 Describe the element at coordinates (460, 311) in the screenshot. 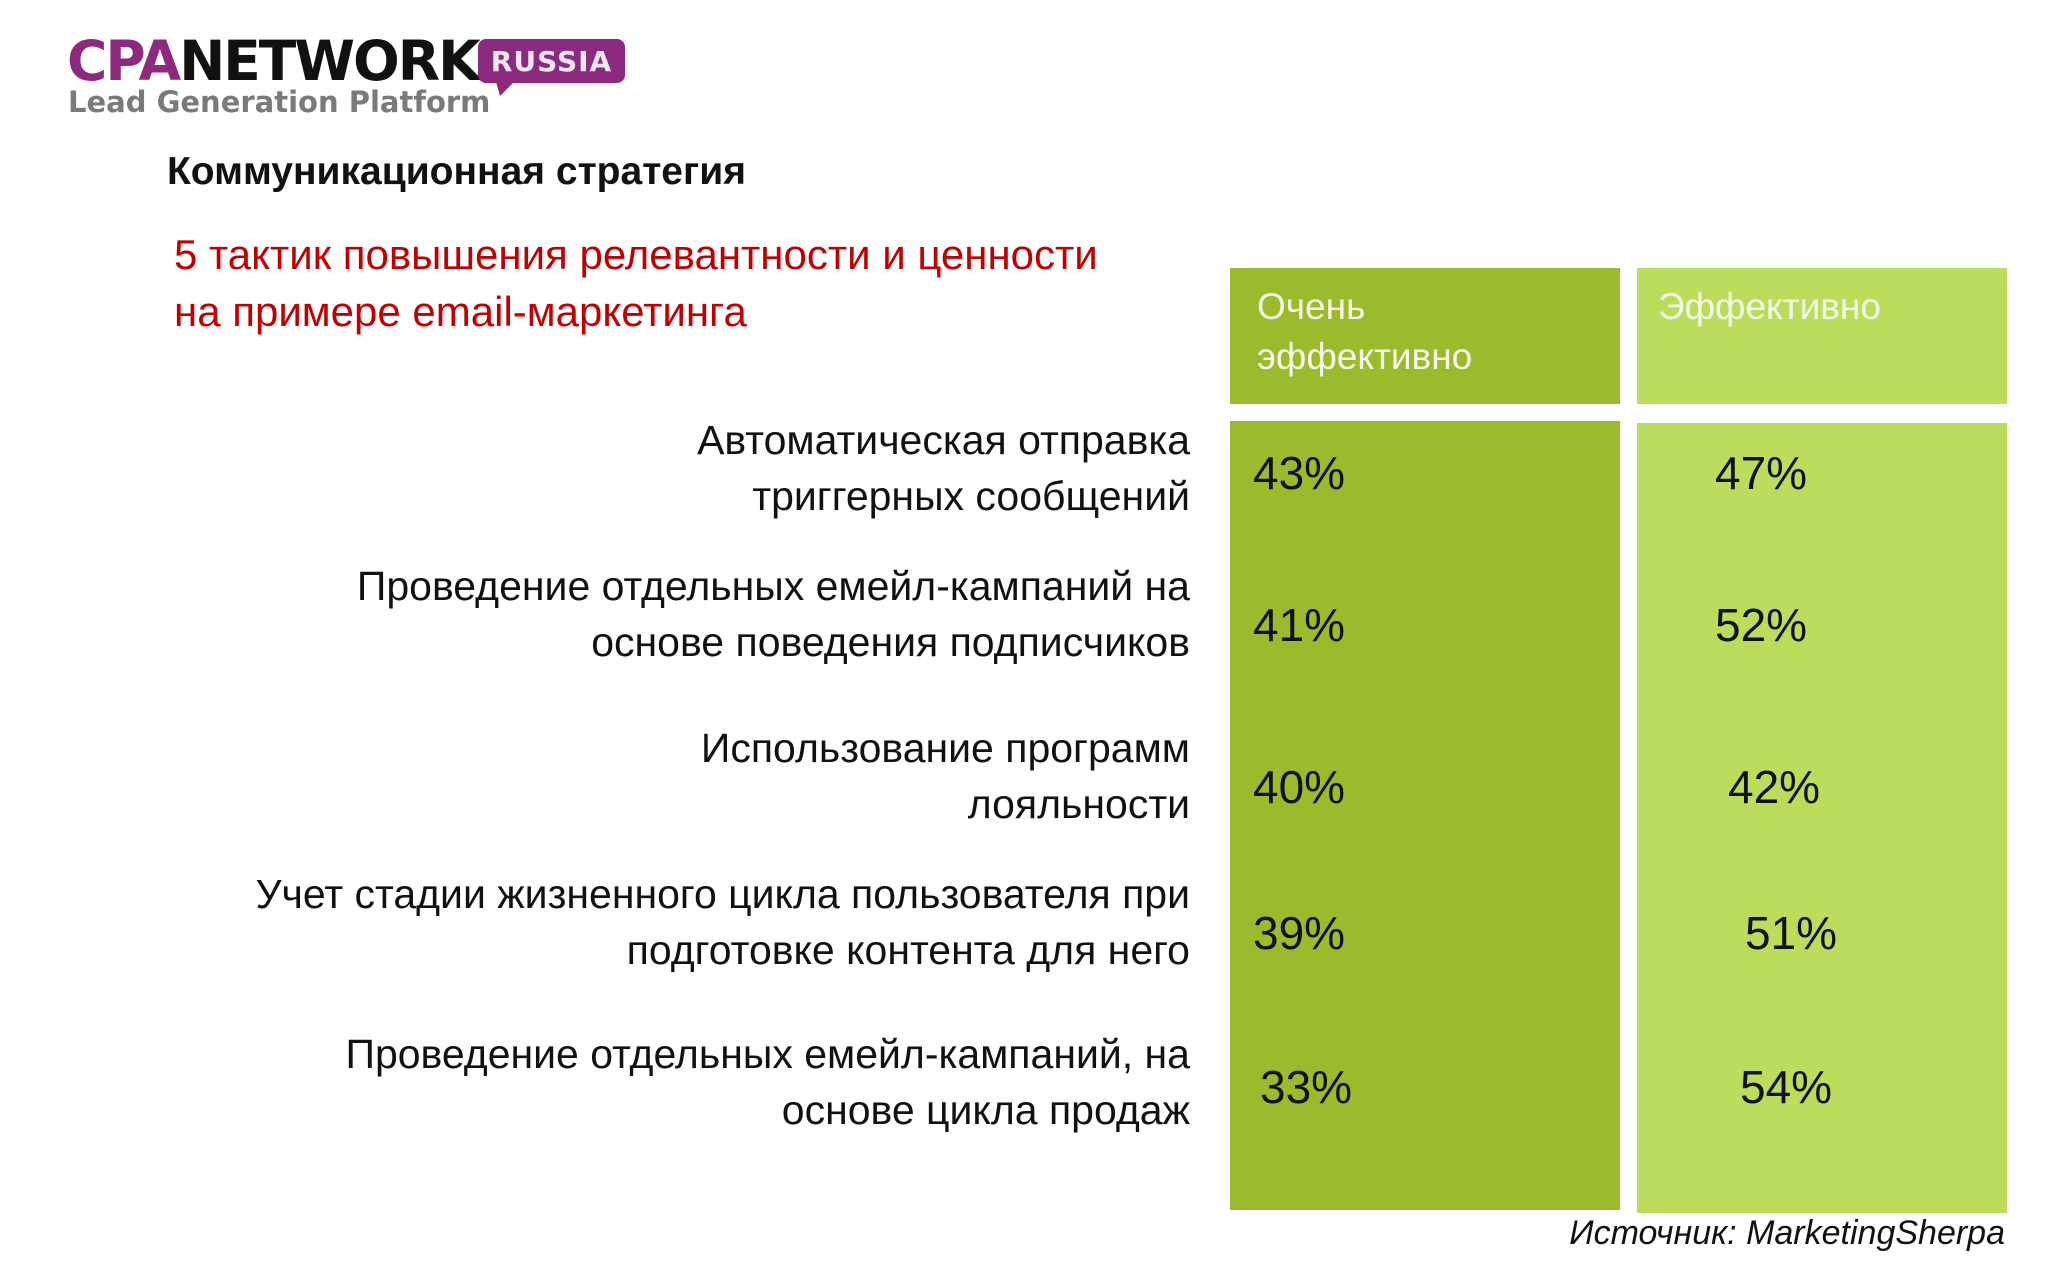

I see `subtitle-line-2: на примере email-маркетинга` at that location.